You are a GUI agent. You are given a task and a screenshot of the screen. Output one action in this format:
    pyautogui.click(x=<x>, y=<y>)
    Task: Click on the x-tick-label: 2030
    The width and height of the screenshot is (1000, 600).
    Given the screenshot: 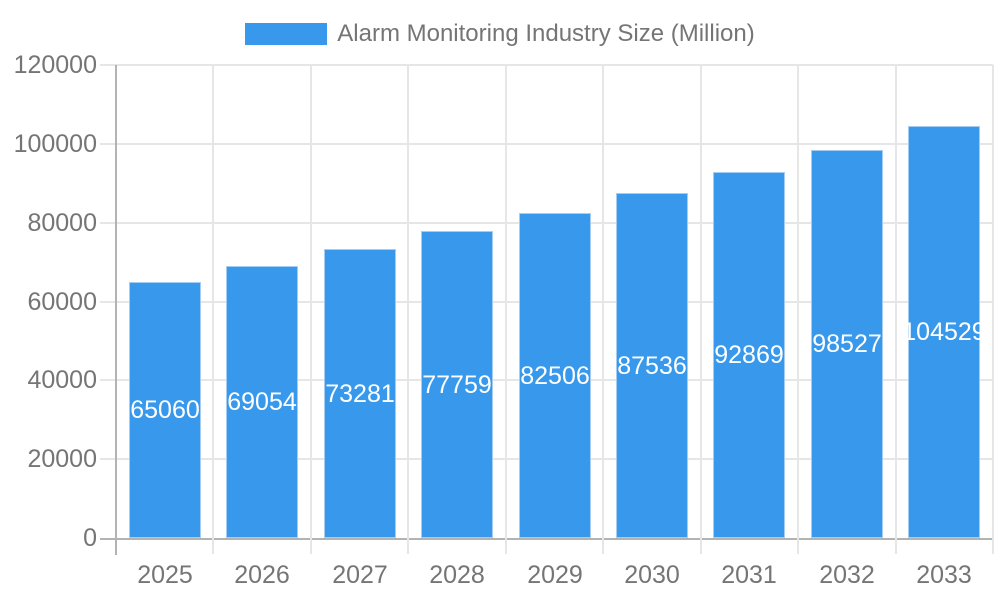 What is the action you would take?
    pyautogui.click(x=652, y=575)
    